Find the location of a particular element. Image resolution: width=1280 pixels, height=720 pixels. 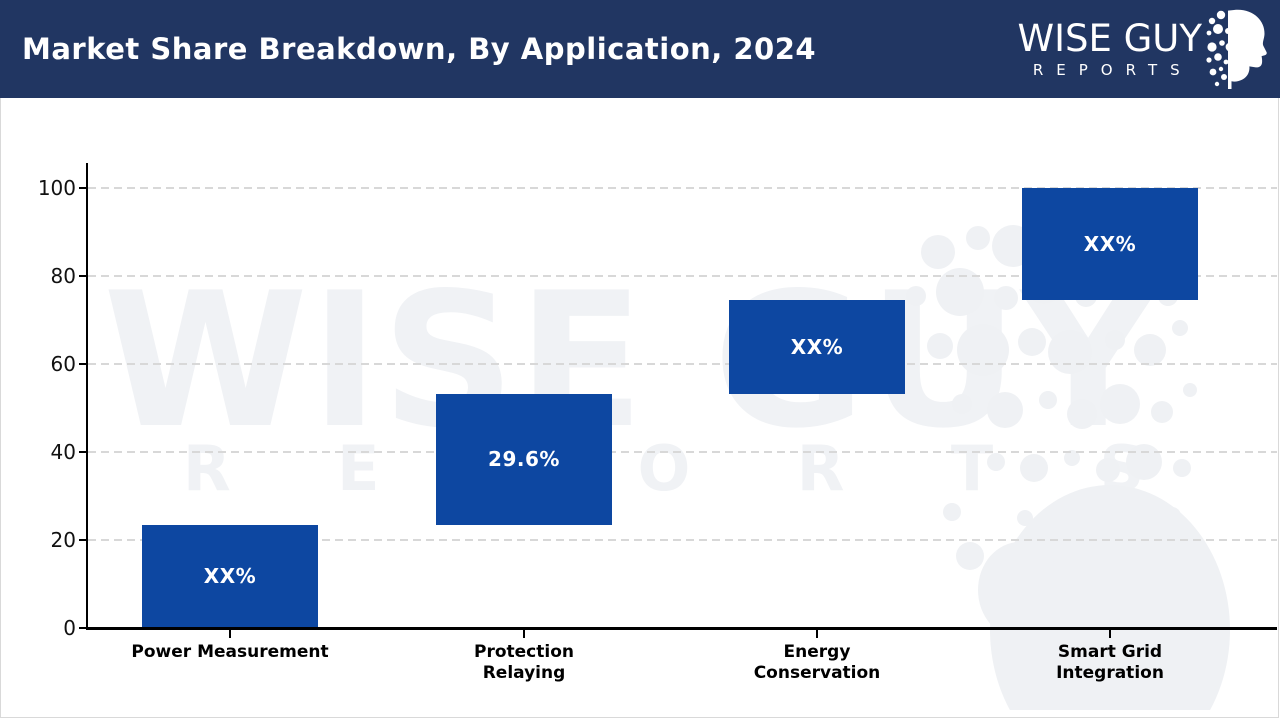

x-axis-category-label: Smart Grid Integration is located at coordinates (1110, 662).